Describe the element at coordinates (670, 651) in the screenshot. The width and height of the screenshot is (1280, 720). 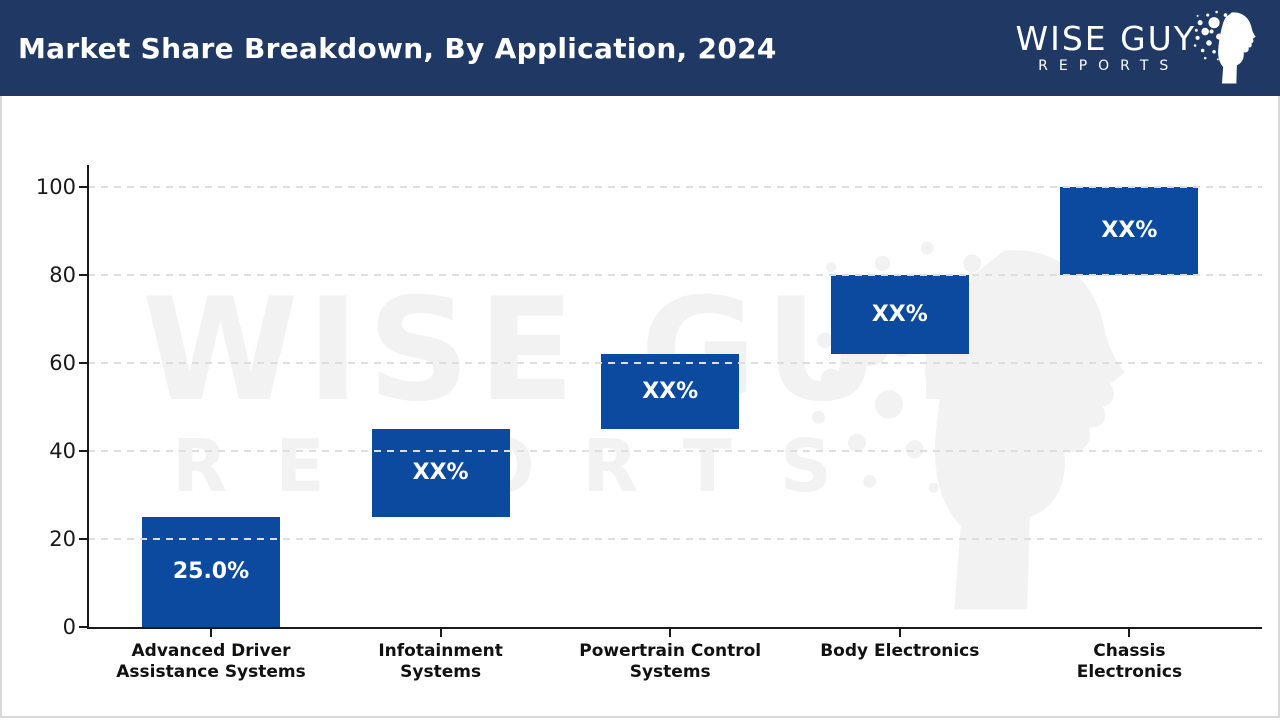
I see `x-tick-label-line: Powertrain Control` at that location.